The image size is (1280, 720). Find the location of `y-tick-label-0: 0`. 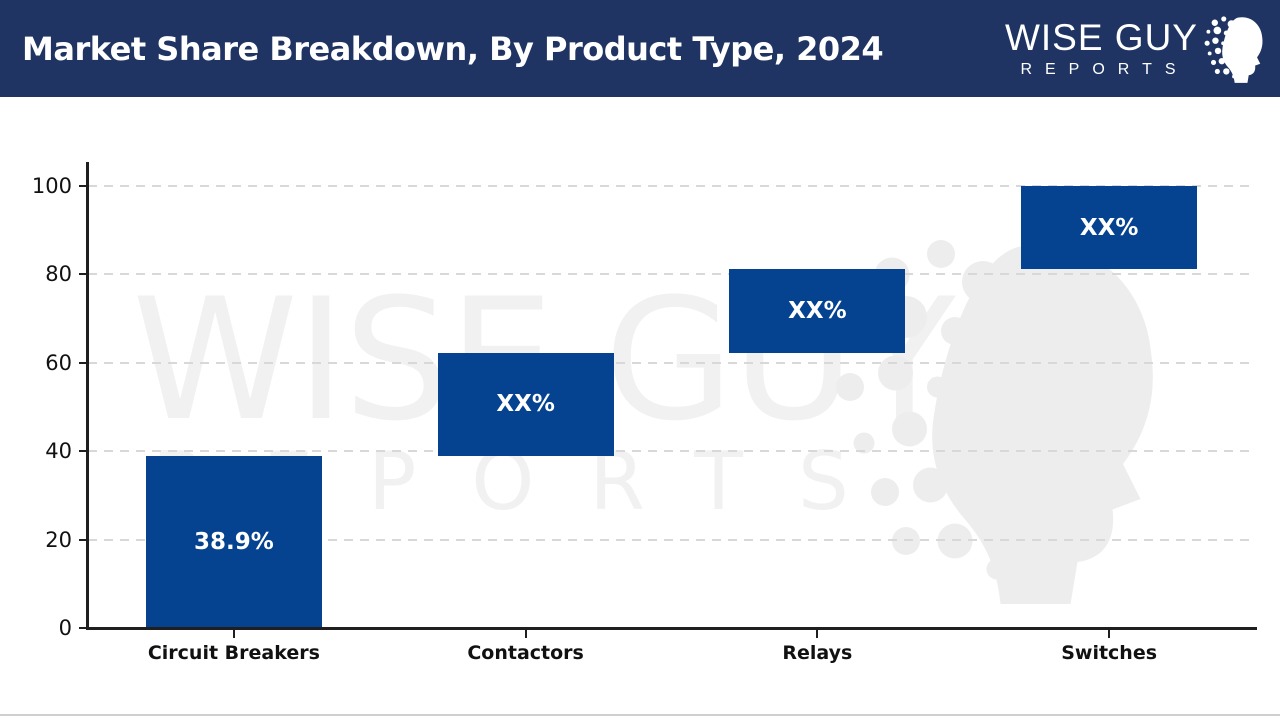

y-tick-label-0: 0 is located at coordinates (65, 628).